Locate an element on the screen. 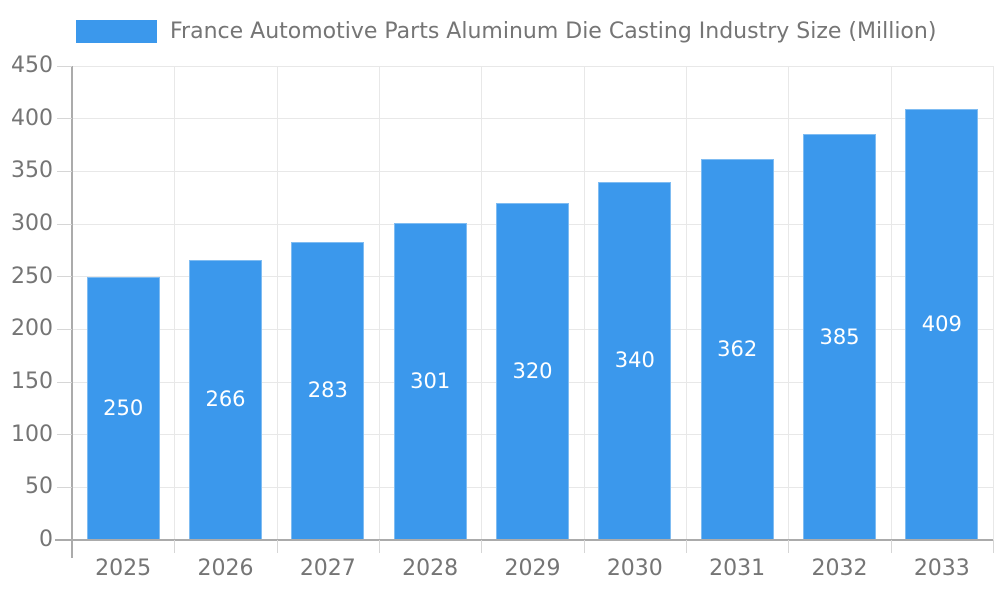  x-axis-tick-label: 2032 is located at coordinates (839, 568).